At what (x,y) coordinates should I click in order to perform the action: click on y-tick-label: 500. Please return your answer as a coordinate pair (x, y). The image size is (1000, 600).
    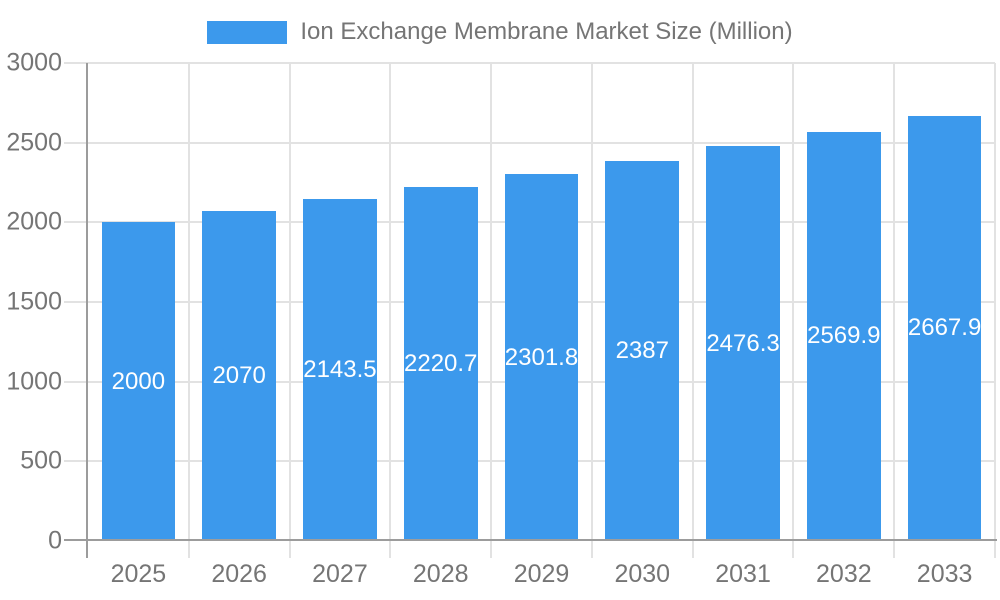
    Looking at the image, I should click on (41, 460).